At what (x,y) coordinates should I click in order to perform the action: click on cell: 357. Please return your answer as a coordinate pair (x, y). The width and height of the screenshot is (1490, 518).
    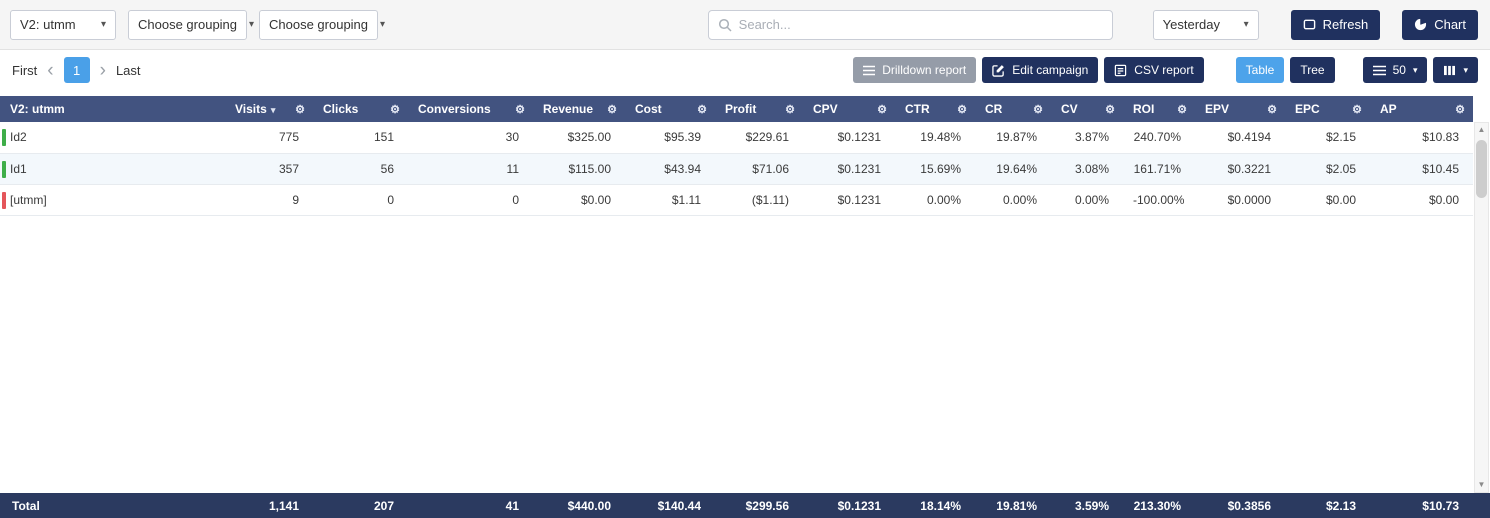
    Looking at the image, I should click on (269, 169).